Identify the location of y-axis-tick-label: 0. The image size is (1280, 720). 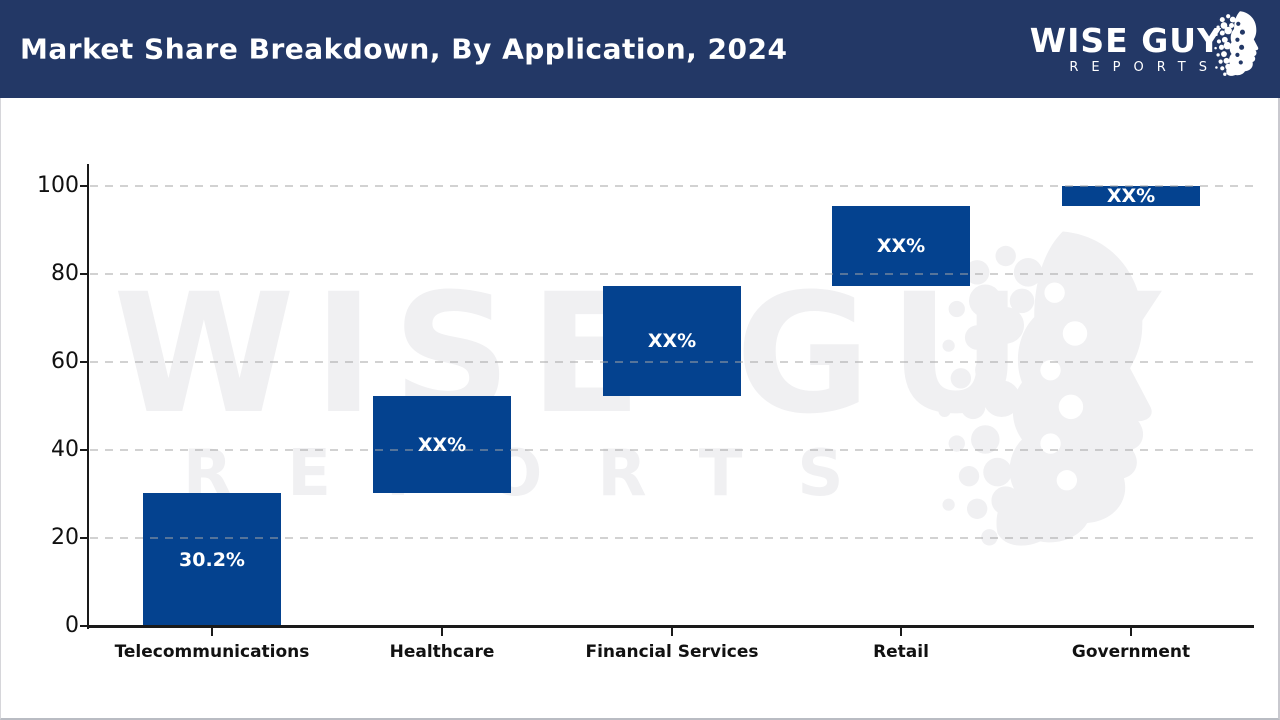
(72, 625).